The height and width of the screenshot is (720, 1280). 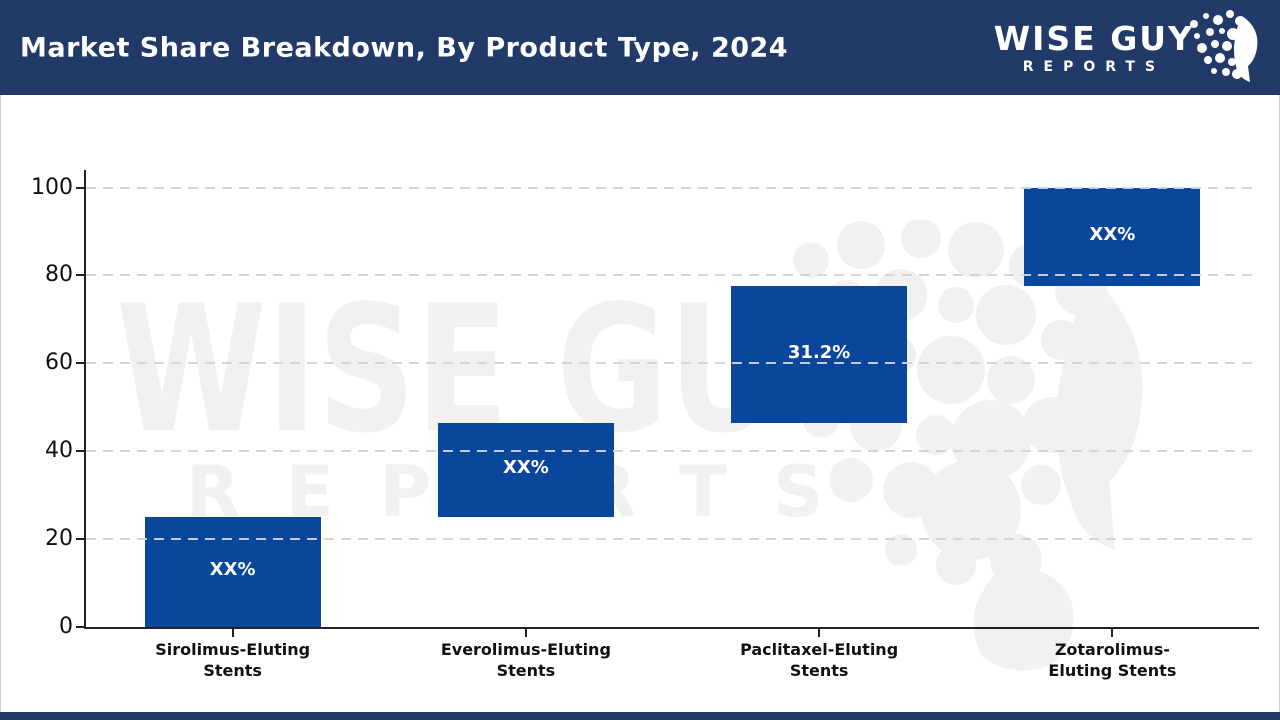 What do you see at coordinates (66, 626) in the screenshot?
I see `y-axis-tick-label: 0` at bounding box center [66, 626].